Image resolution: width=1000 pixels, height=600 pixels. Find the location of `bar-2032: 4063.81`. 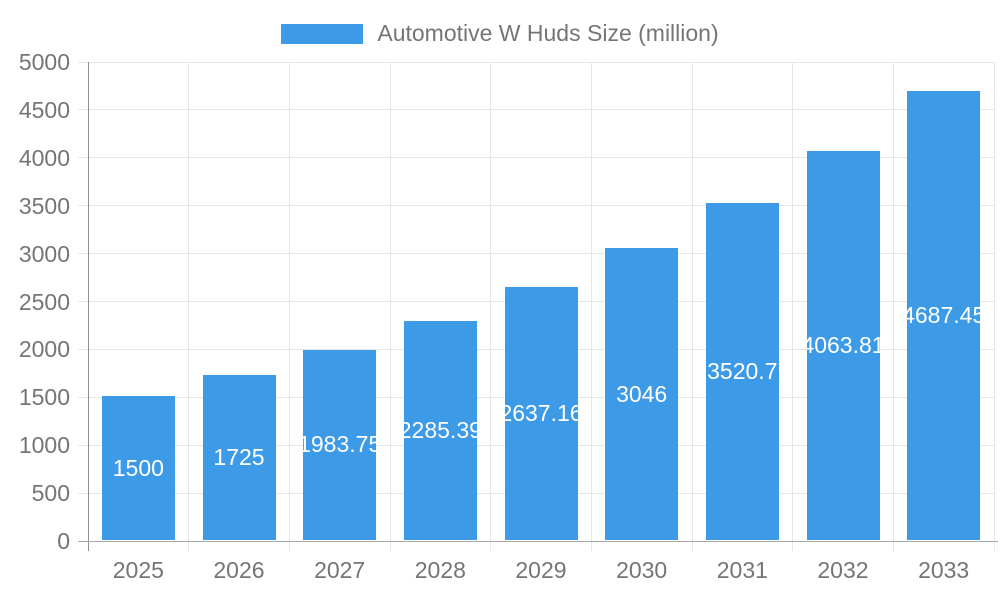

bar-2032: 4063.81 is located at coordinates (843, 345).